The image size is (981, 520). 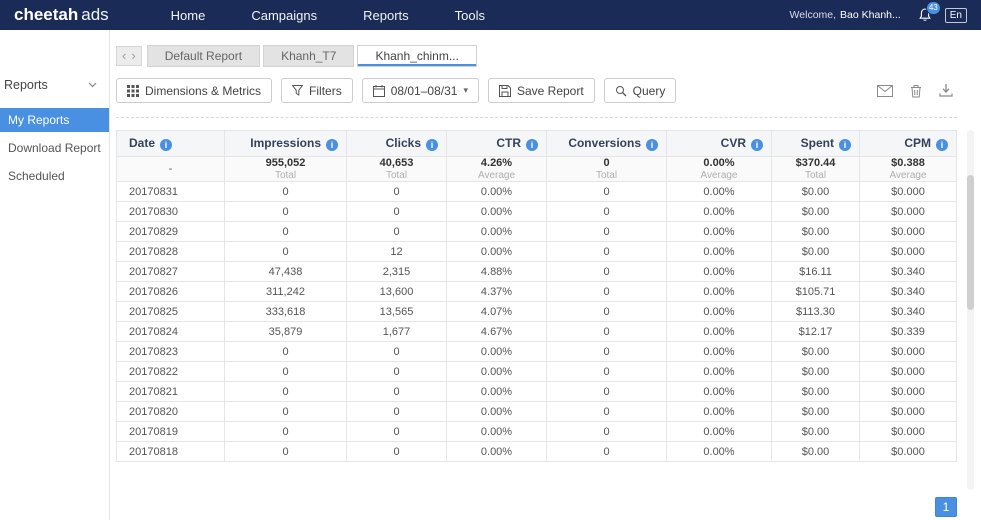 What do you see at coordinates (188, 15) in the screenshot?
I see `nav-item-home: Home` at bounding box center [188, 15].